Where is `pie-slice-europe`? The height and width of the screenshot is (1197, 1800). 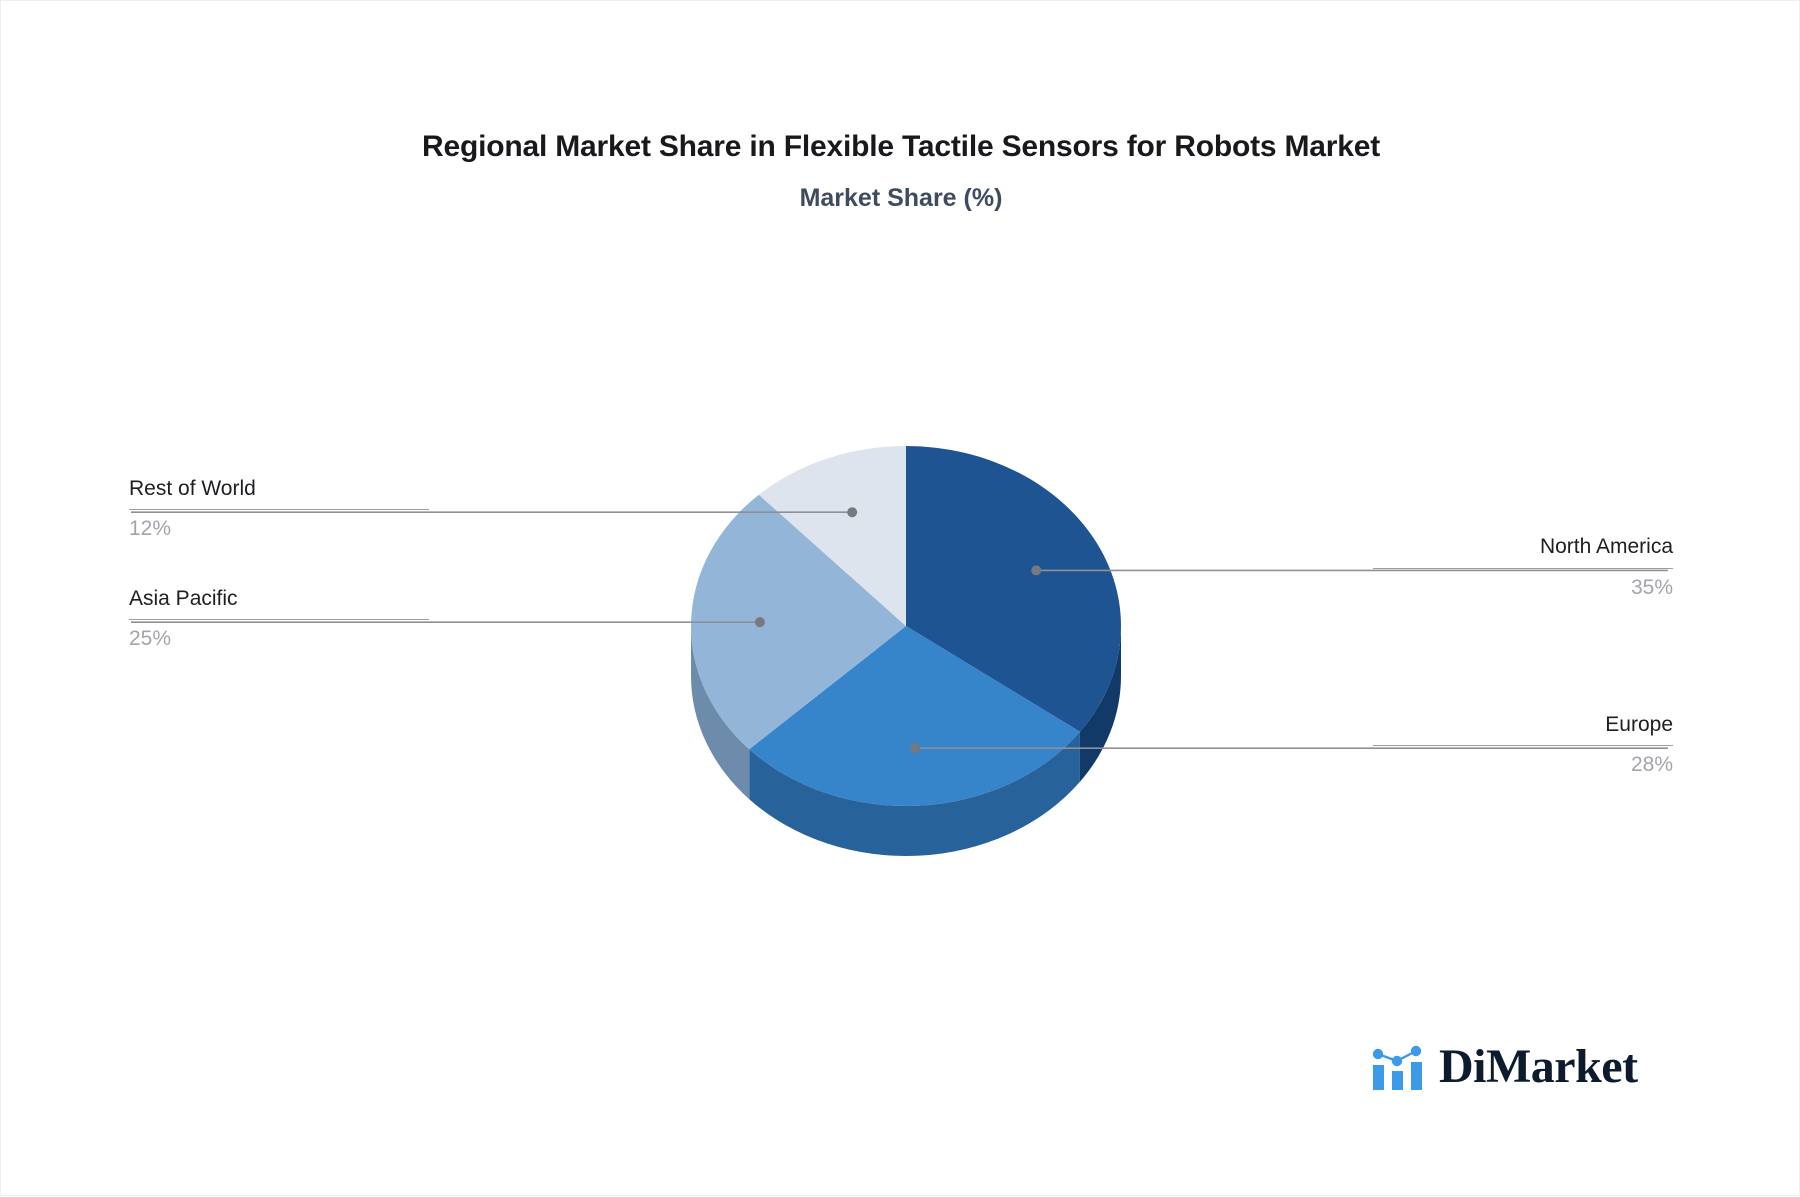 pie-slice-europe is located at coordinates (914, 716).